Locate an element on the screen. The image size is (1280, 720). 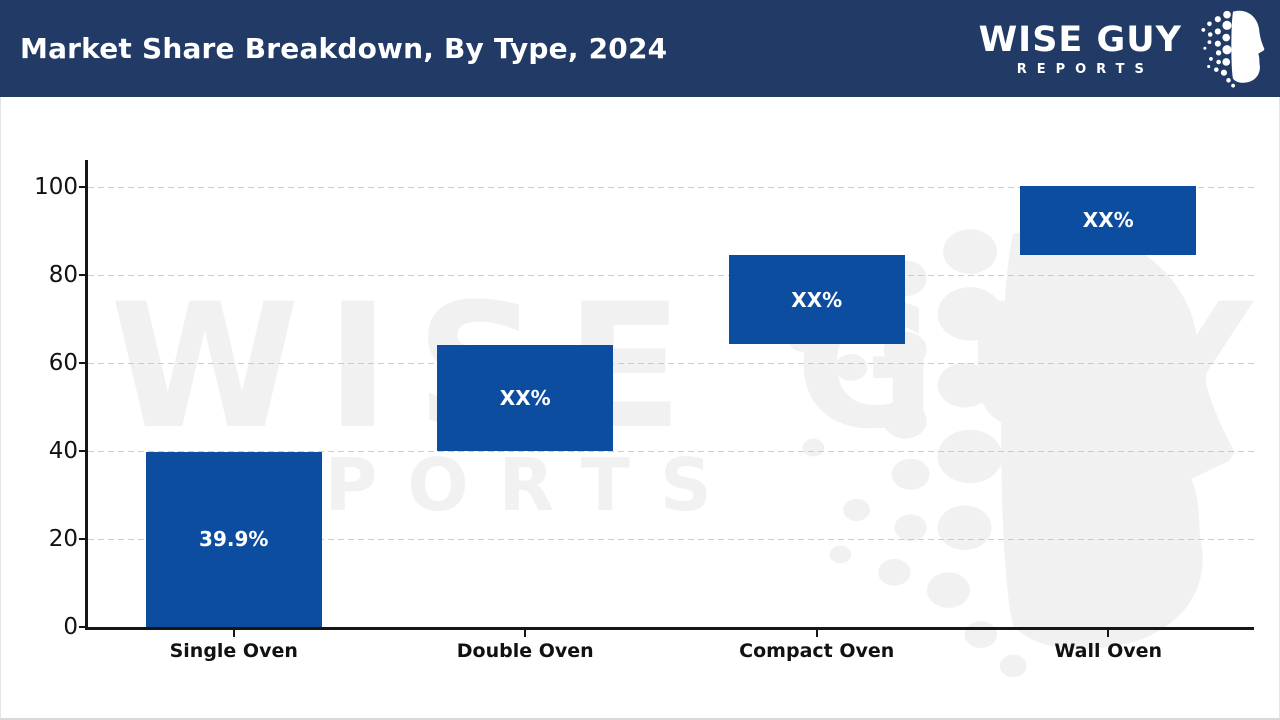
y-tick-label-0: 0 is located at coordinates (70, 627).